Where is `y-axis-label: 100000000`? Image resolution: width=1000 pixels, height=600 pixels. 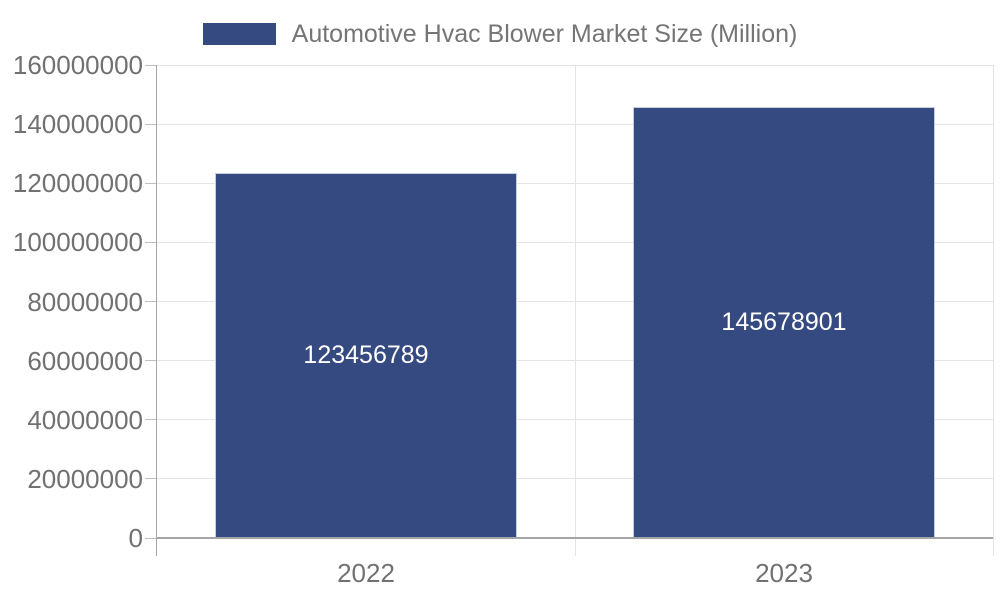
y-axis-label: 100000000 is located at coordinates (77, 242).